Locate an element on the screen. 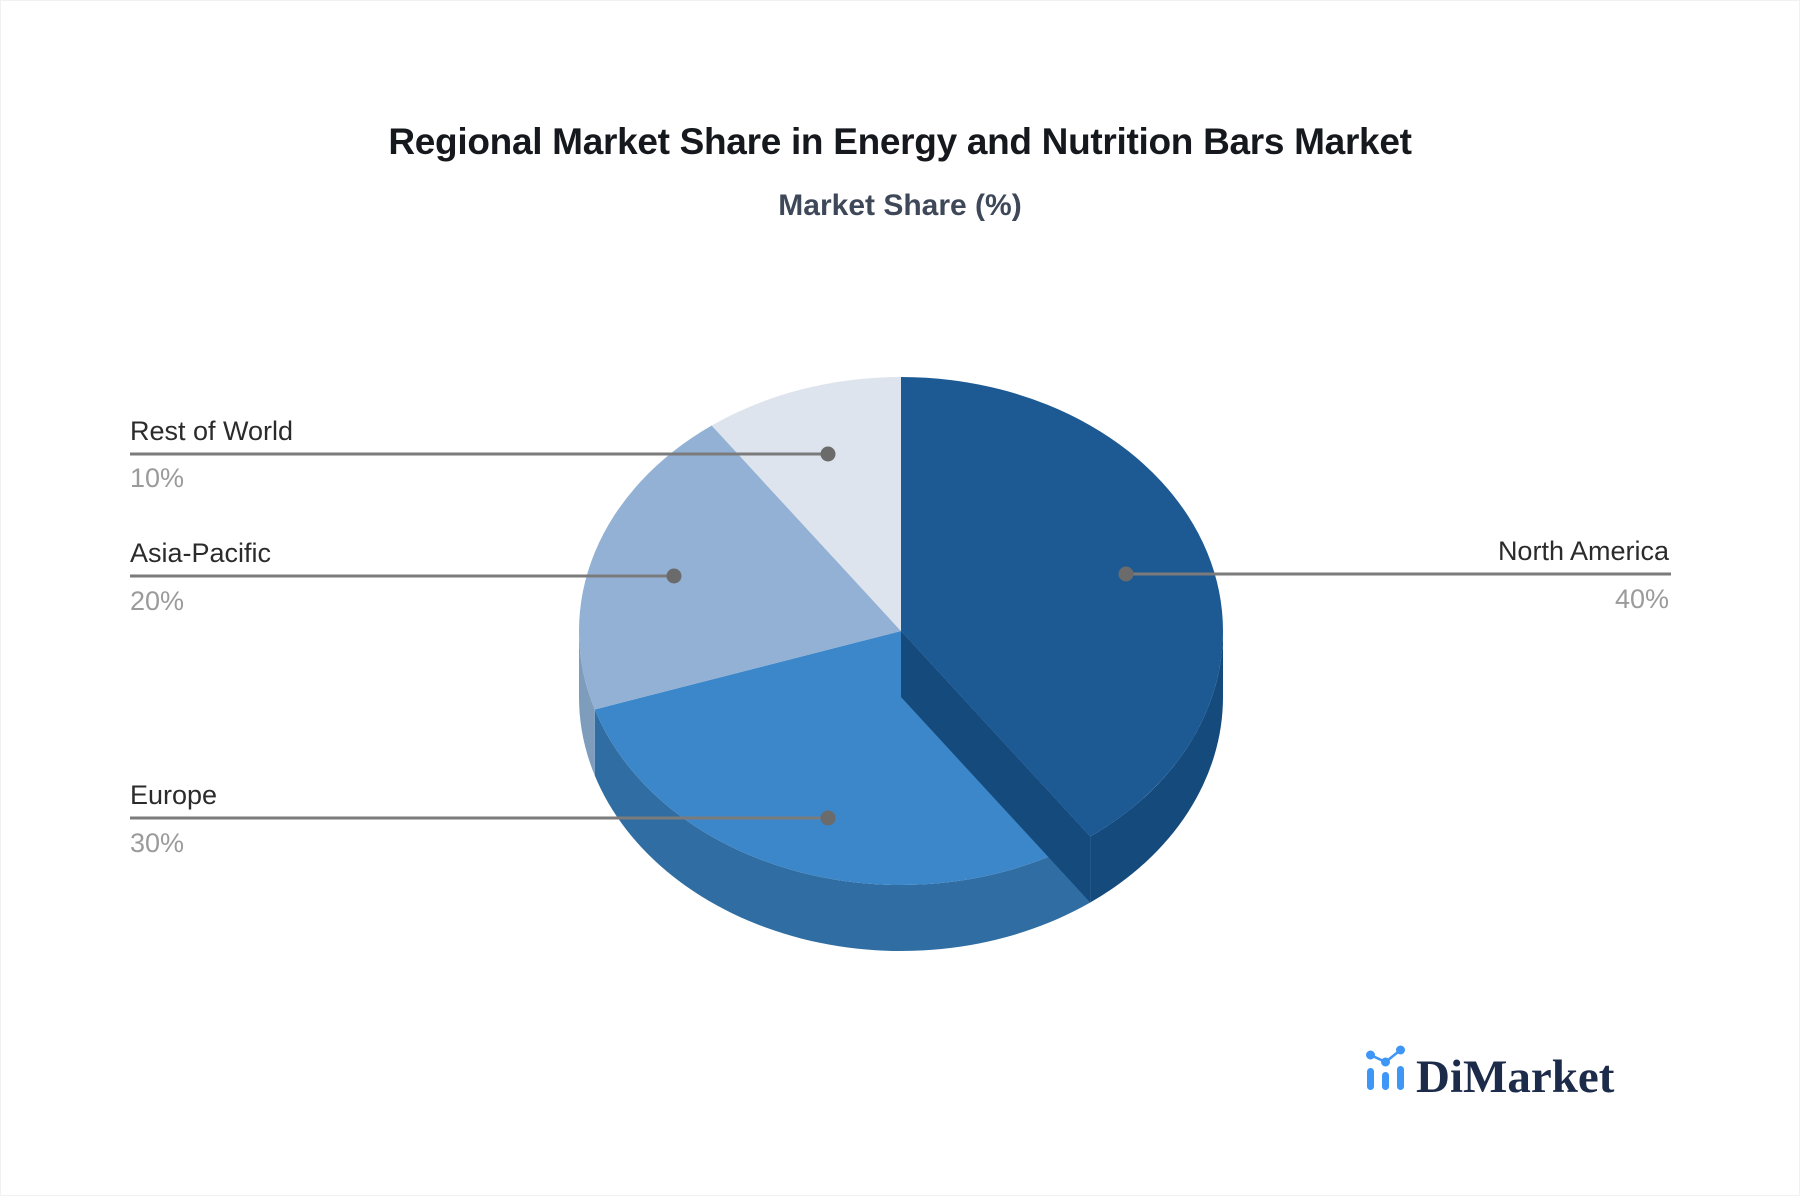 This screenshot has height=1197, width=1800. pie-slice-europe is located at coordinates (842, 758).